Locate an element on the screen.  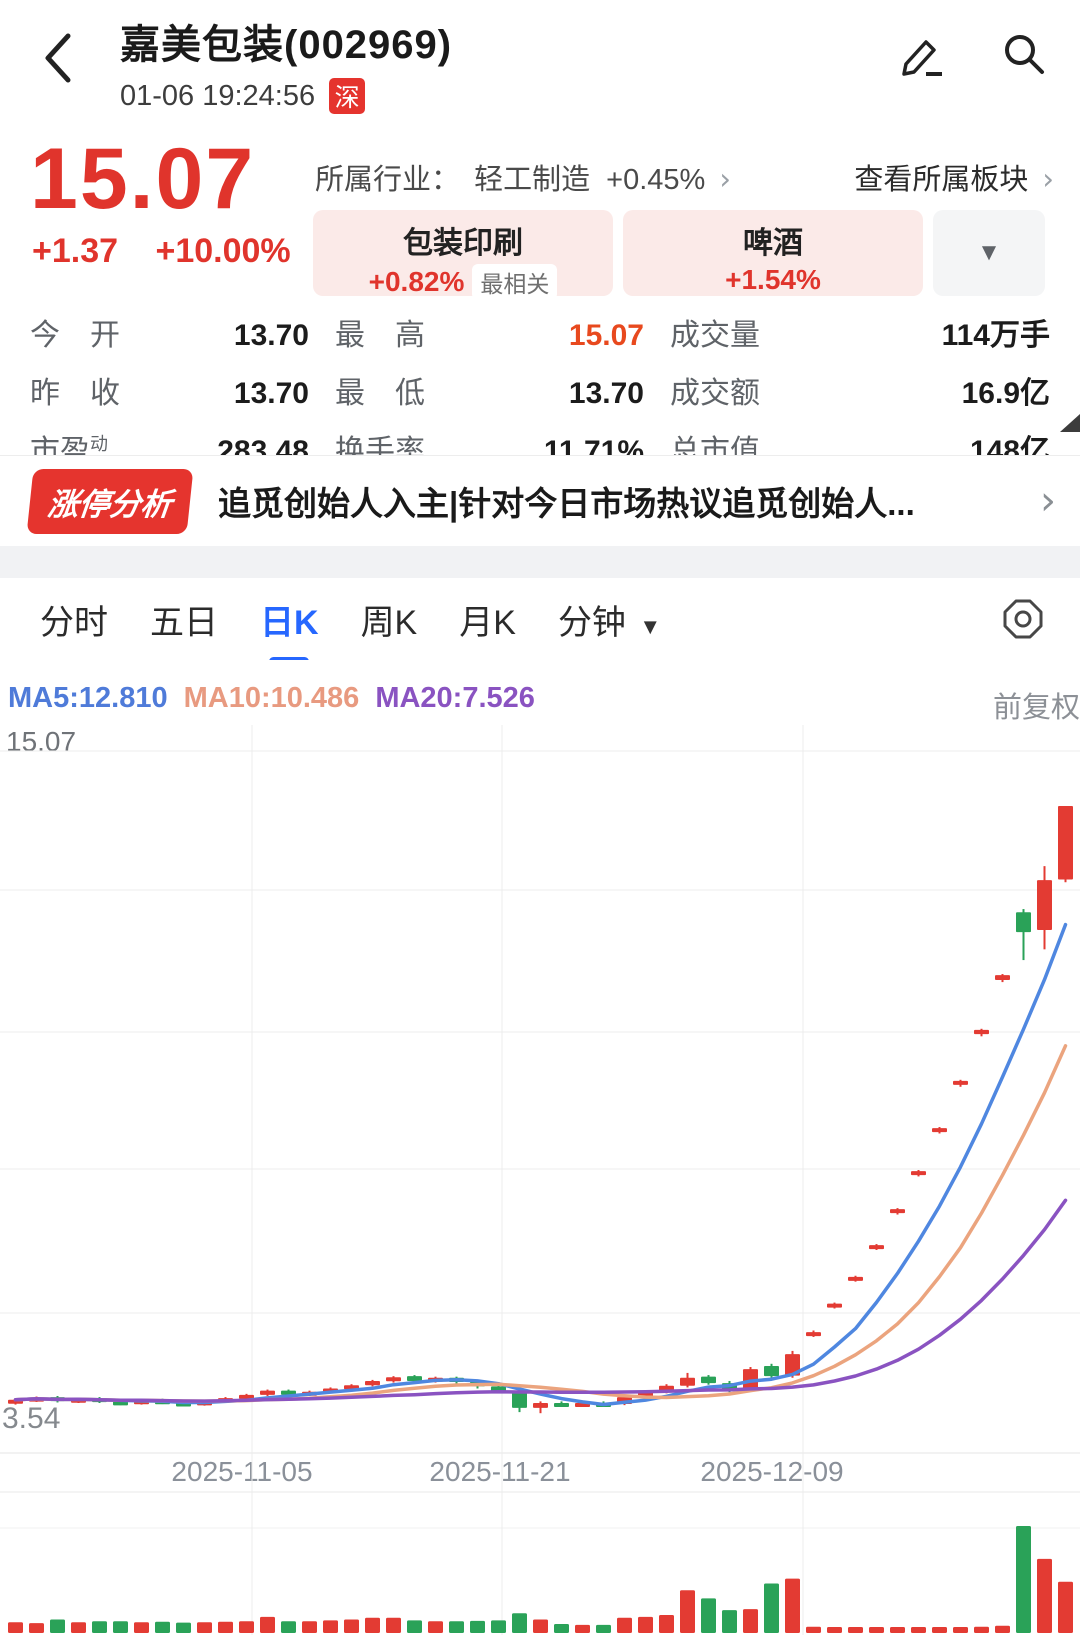
industry-link: 所属行业： 轻工制造 +0.45% › is located at coordinates (523, 177).